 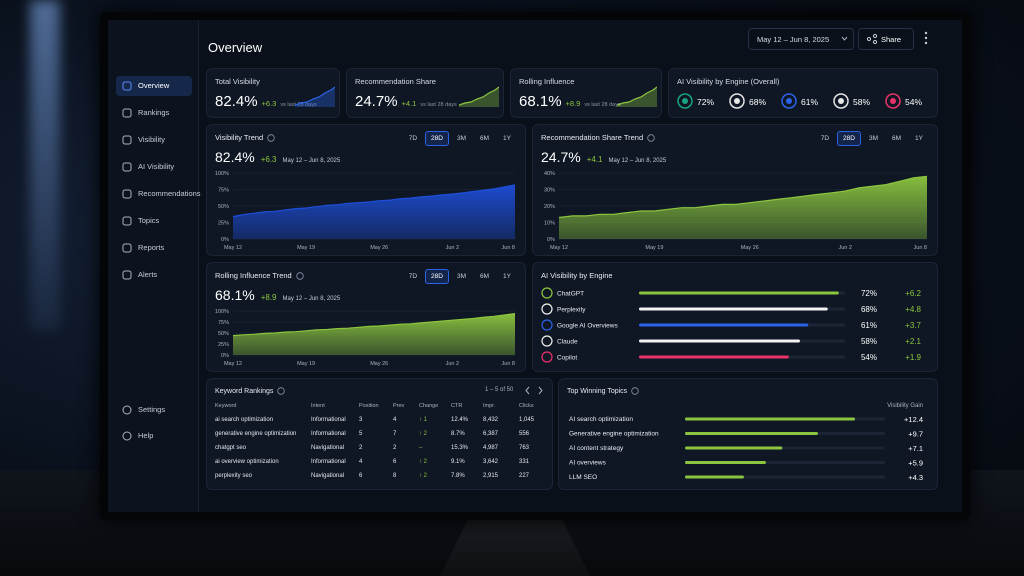 What do you see at coordinates (277, 157) in the screenshot?
I see `value-row: 82.4% +6.3 May 12 – Jun 8, 2025` at bounding box center [277, 157].